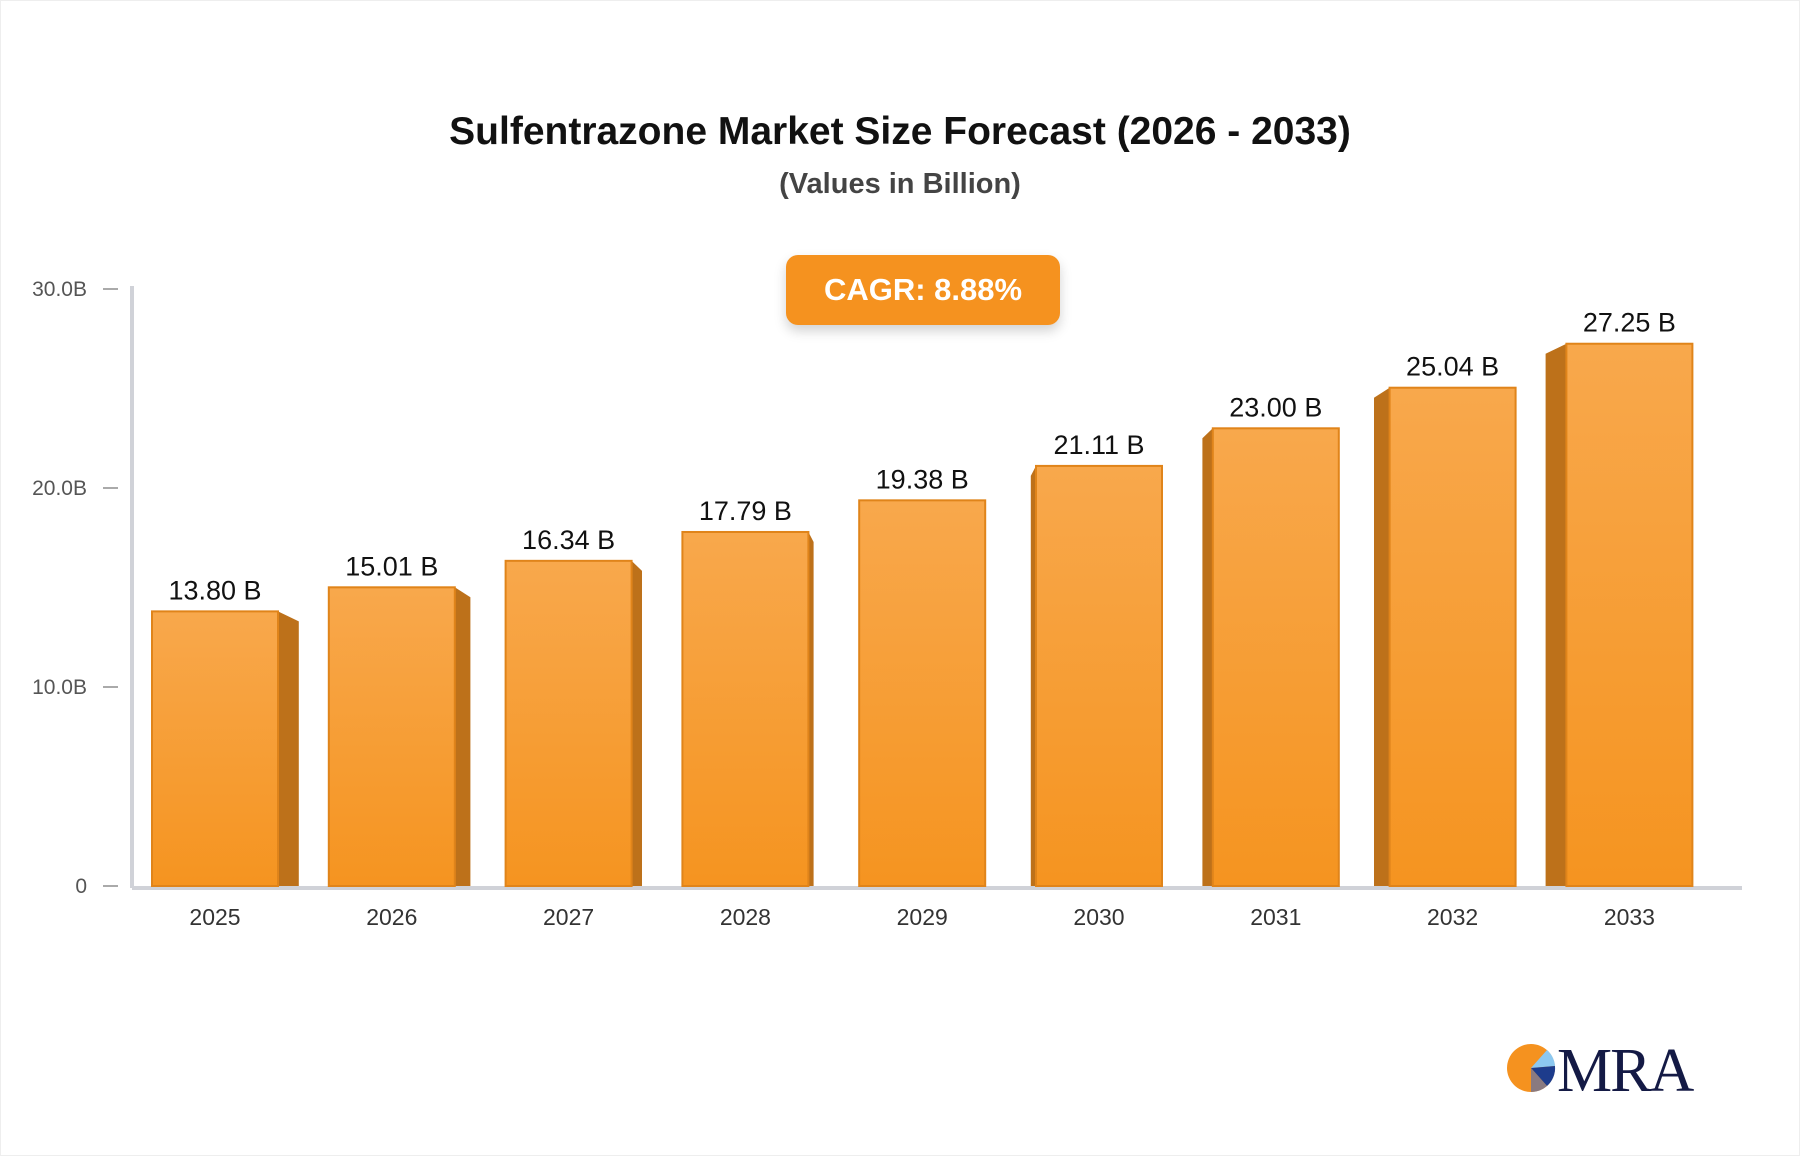 The width and height of the screenshot is (1800, 1156). What do you see at coordinates (1098, 445) in the screenshot?
I see `data-label: 21.11 B` at bounding box center [1098, 445].